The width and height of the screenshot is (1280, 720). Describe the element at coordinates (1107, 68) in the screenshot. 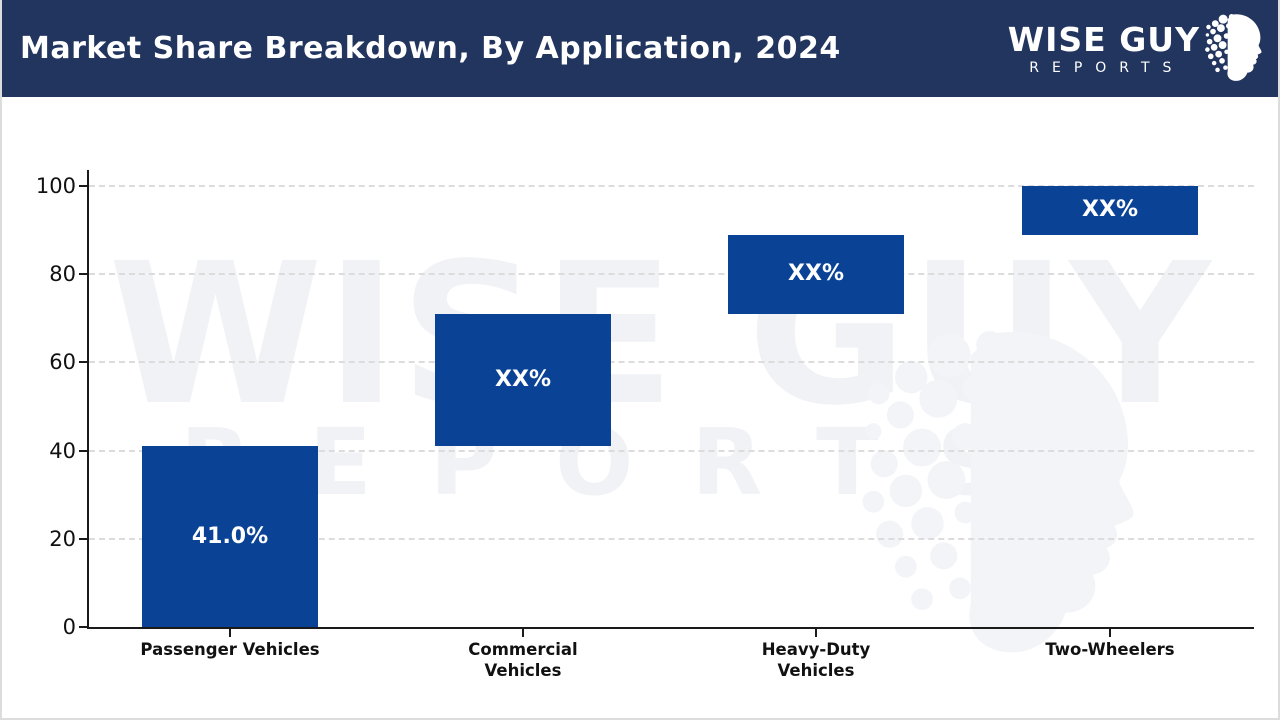

I see `logo-brand-sub: REPORTS` at that location.